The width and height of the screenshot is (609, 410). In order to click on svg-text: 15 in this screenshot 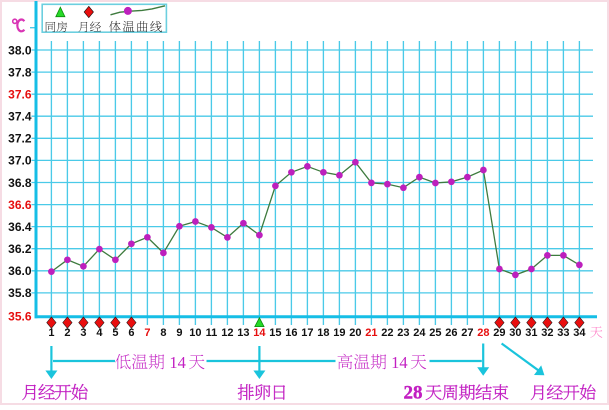, I will do `click(275, 333)`.